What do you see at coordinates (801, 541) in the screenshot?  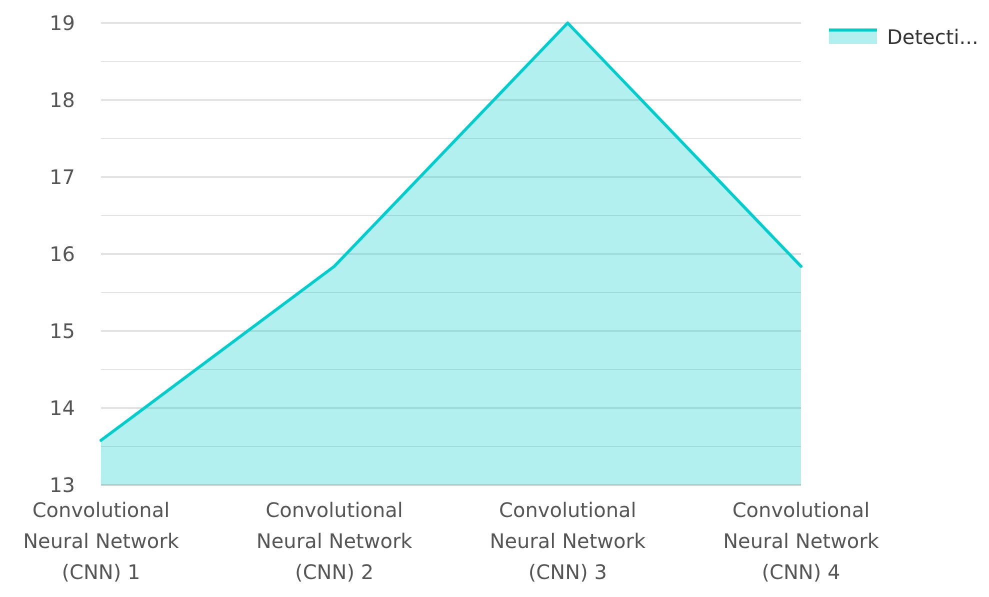 I see `x-tick-label: Convolutional Neural Network (CNN) 4` at bounding box center [801, 541].